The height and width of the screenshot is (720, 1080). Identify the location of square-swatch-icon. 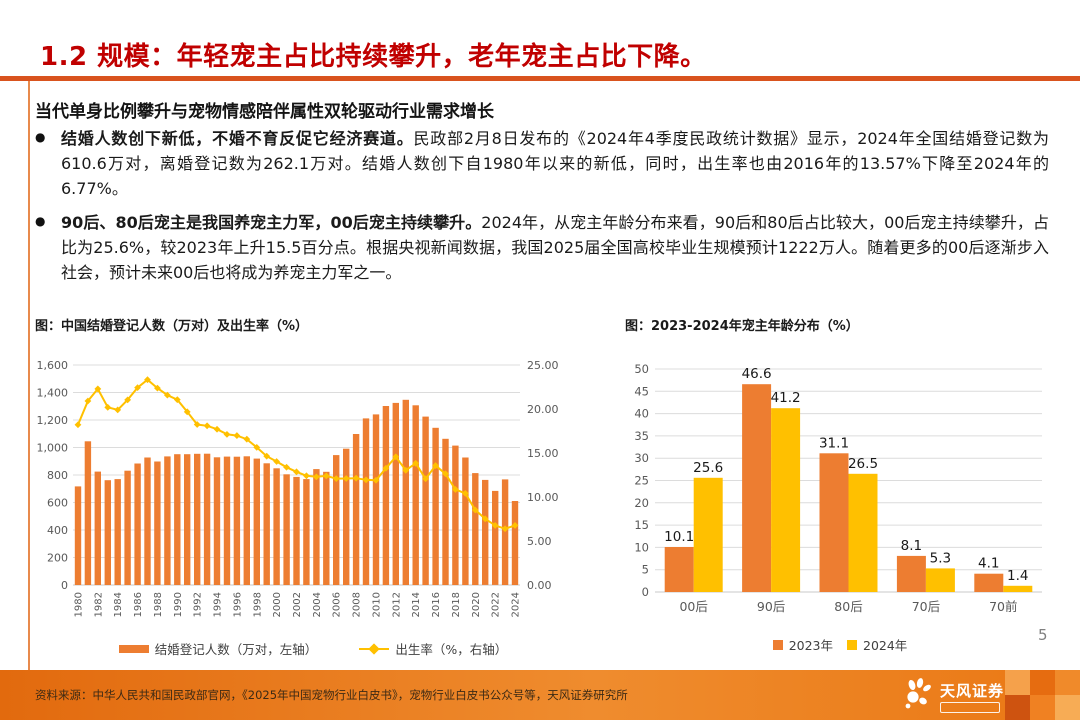
(852, 644).